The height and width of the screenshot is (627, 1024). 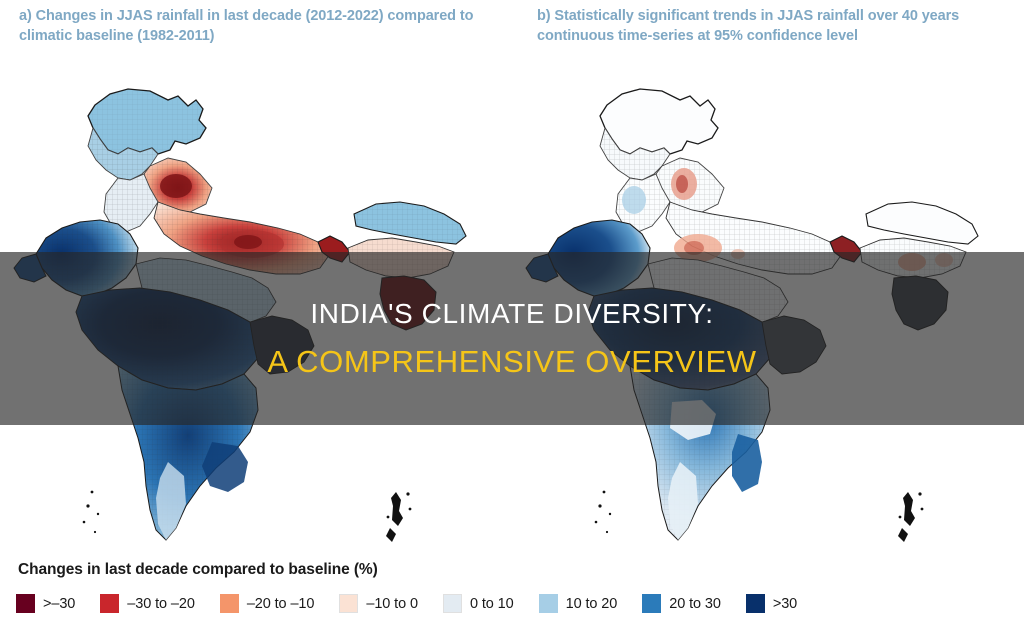 I want to click on legend-label: –30 to –20, so click(x=161, y=603).